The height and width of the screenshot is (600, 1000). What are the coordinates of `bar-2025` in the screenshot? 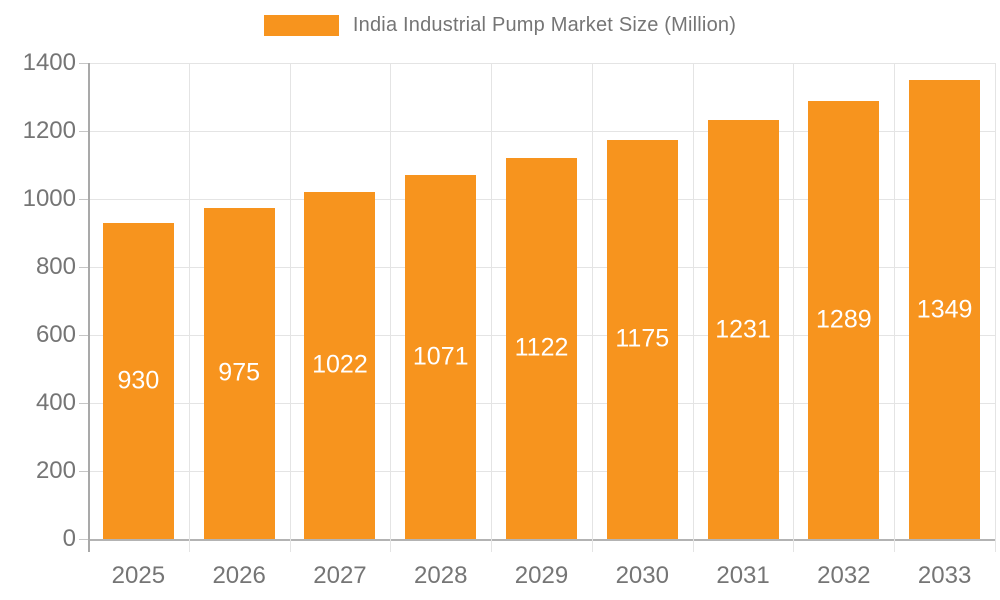 It's located at (138, 380).